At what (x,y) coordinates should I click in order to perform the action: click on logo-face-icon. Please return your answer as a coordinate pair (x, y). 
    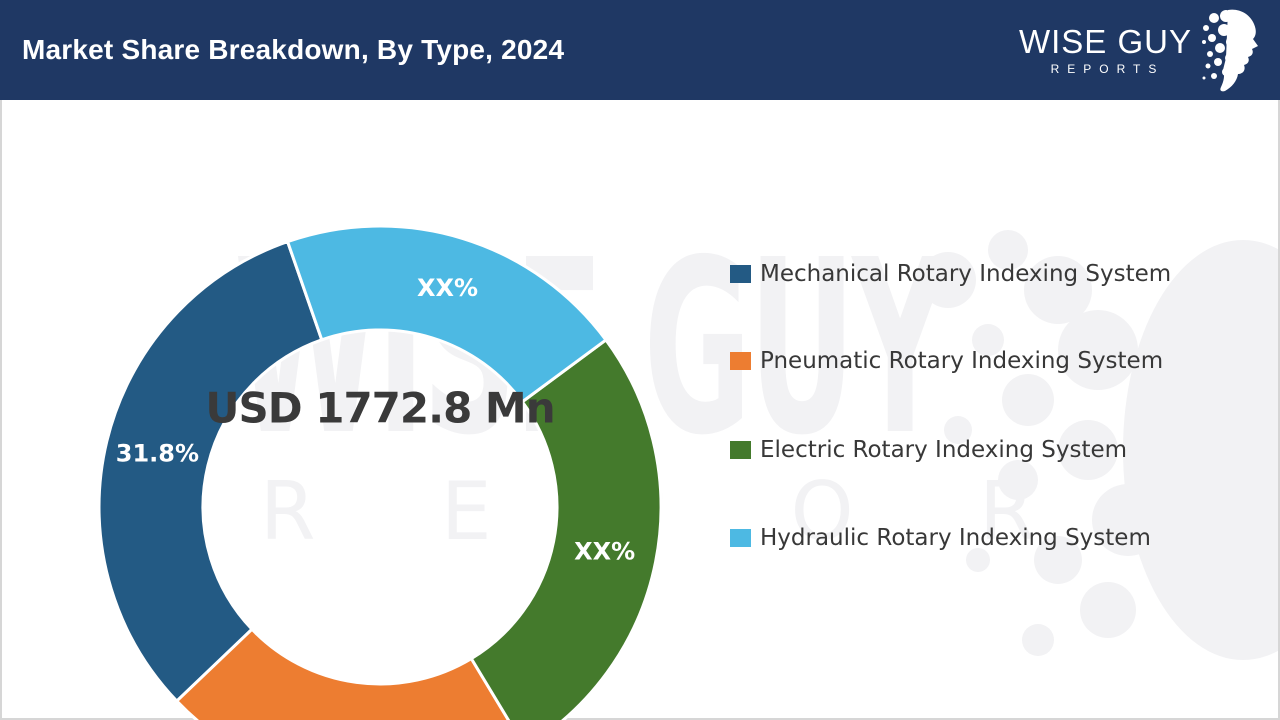
    Looking at the image, I should click on (1230, 50).